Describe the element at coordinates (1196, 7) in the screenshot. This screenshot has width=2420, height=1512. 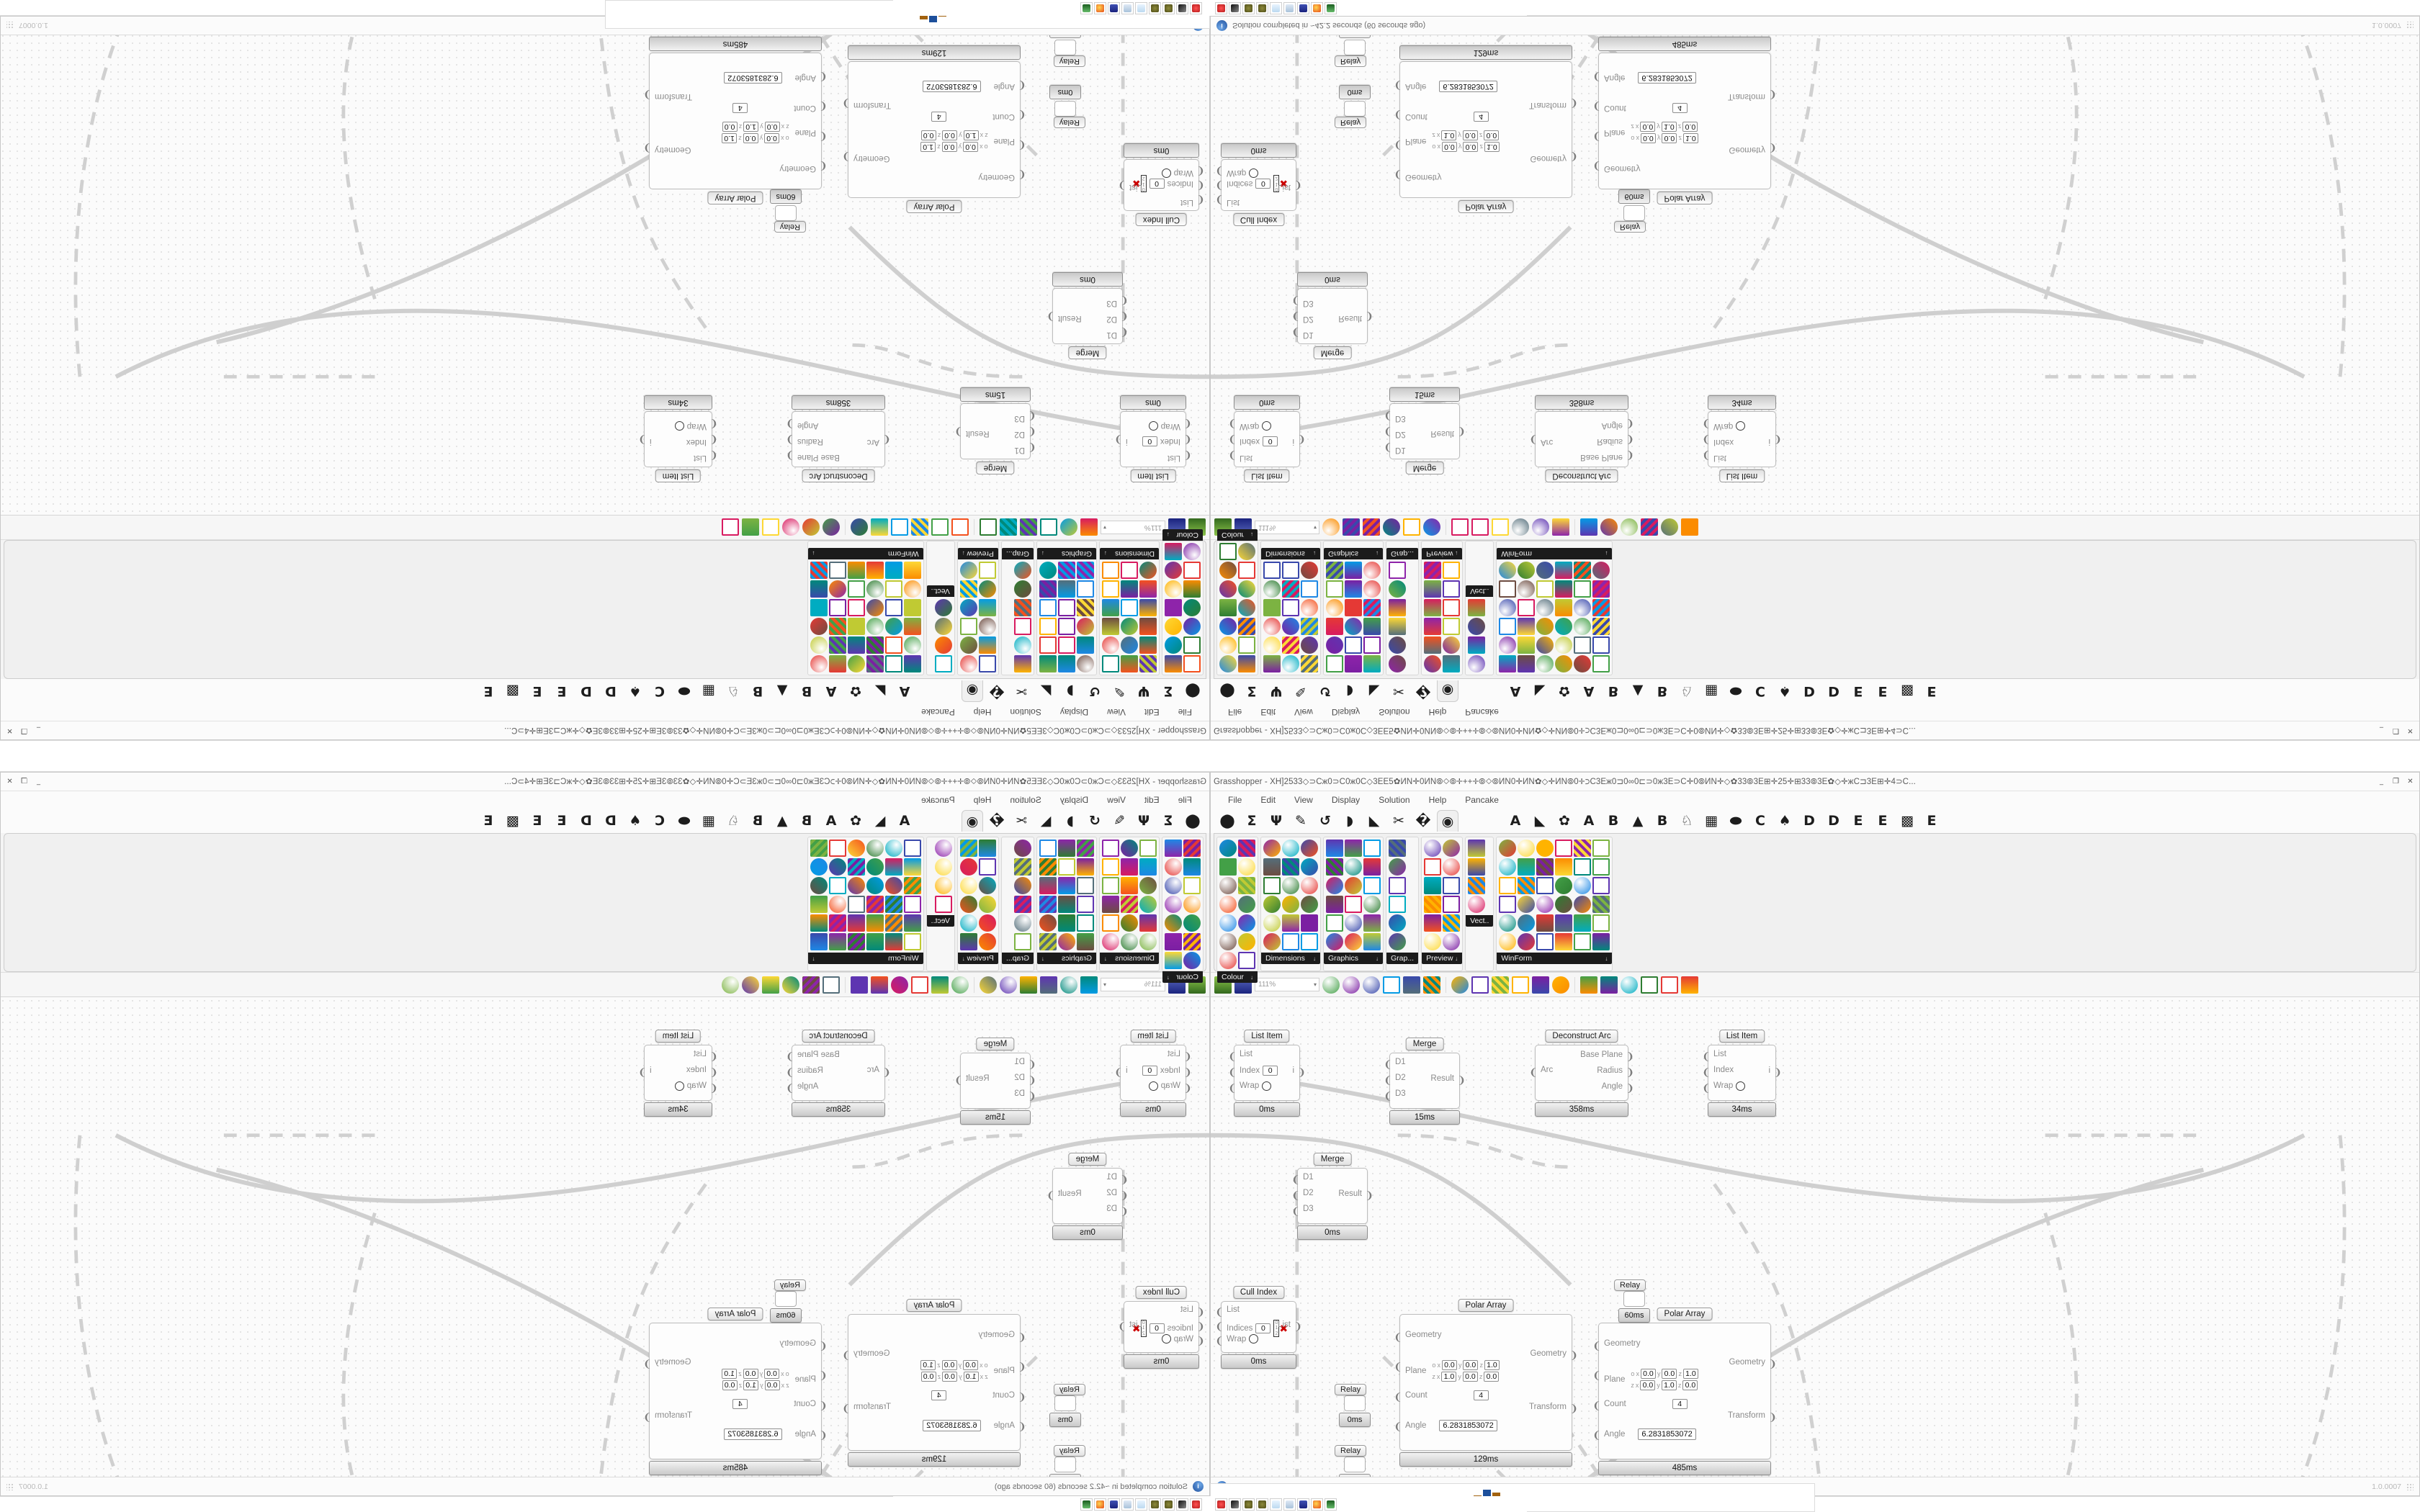
I see `app-red-icon` at that location.